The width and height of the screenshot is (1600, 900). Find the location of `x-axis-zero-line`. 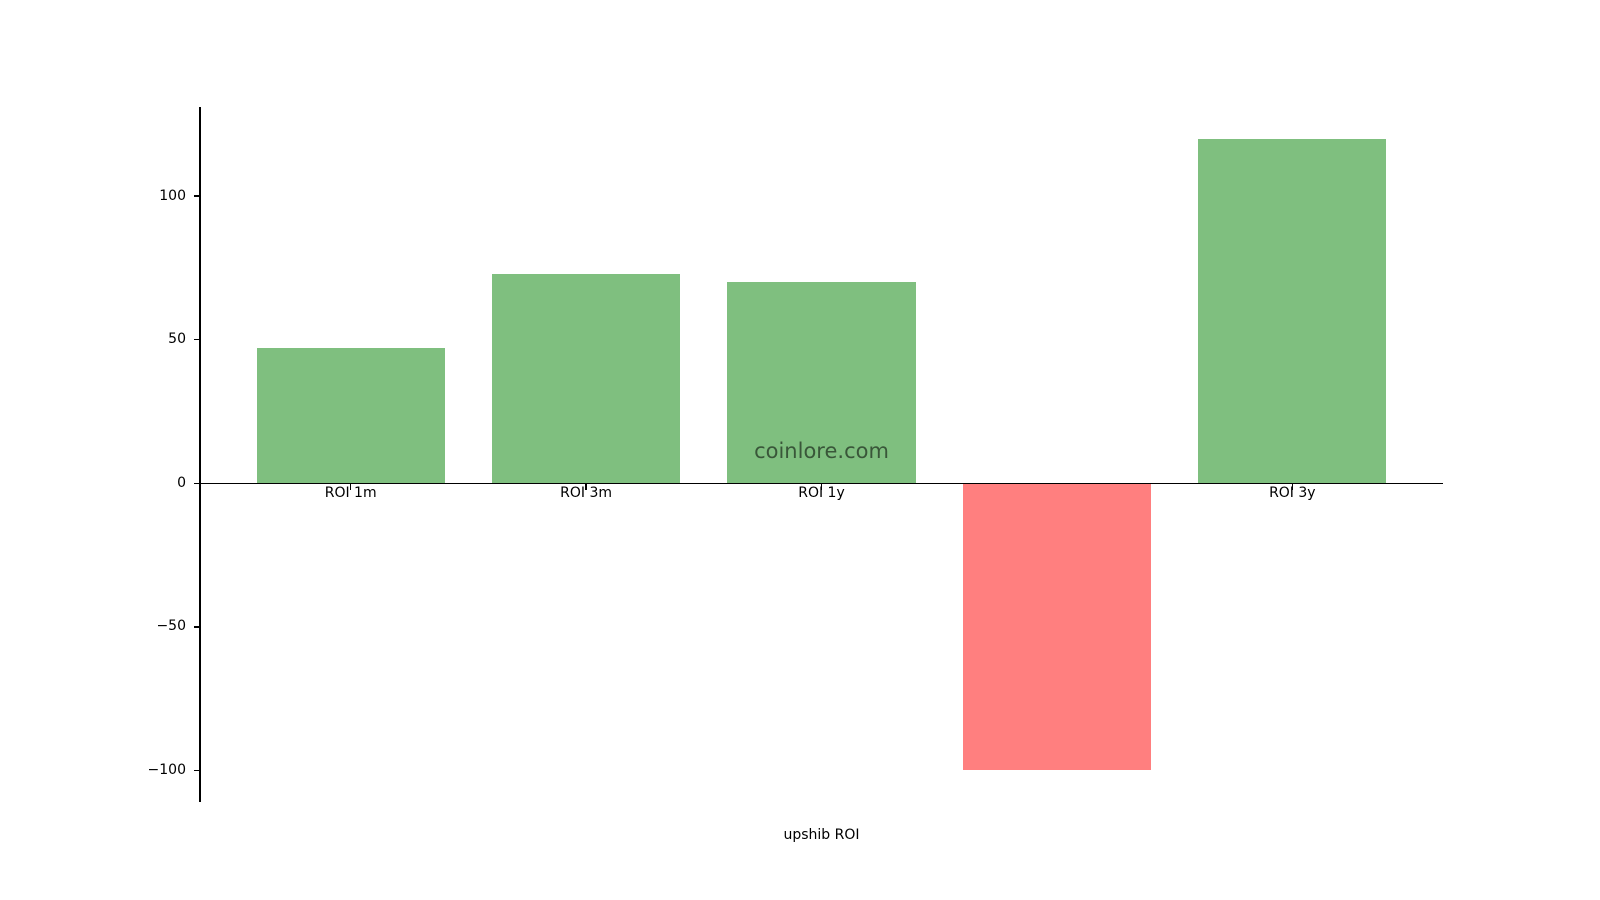

x-axis-zero-line is located at coordinates (821, 483).